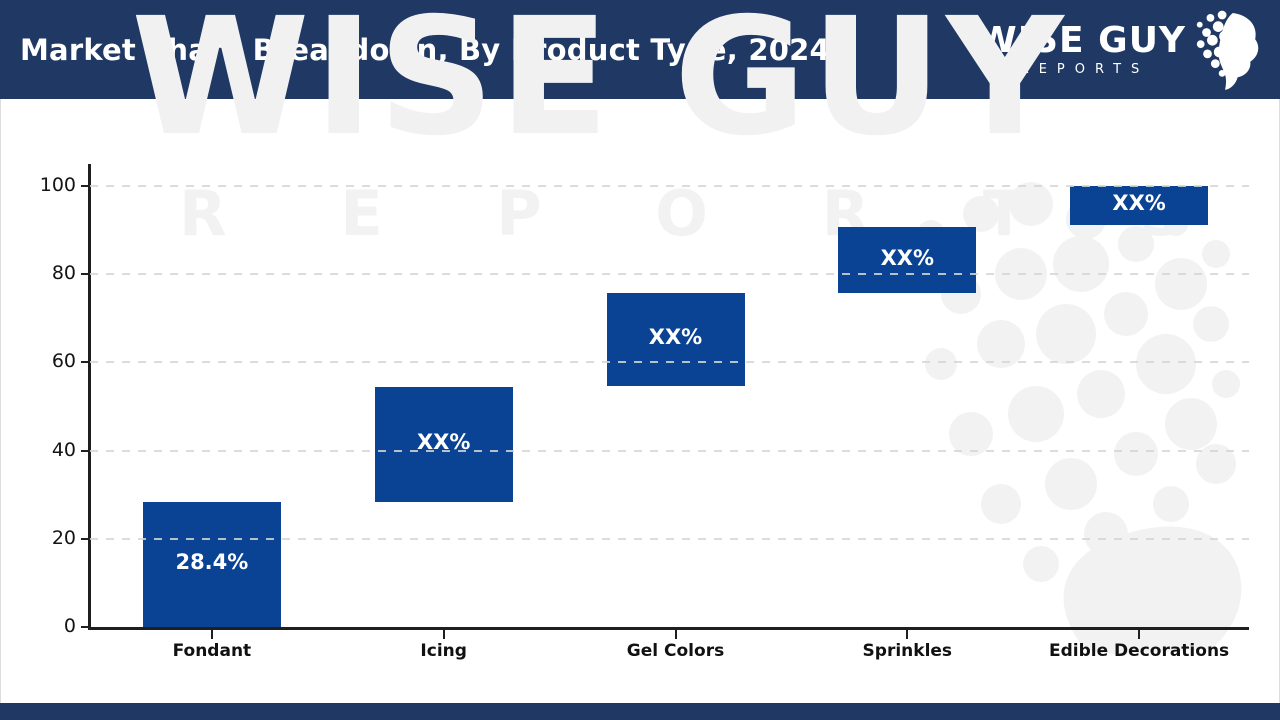  I want to click on bar-sprinkles, so click(907, 259).